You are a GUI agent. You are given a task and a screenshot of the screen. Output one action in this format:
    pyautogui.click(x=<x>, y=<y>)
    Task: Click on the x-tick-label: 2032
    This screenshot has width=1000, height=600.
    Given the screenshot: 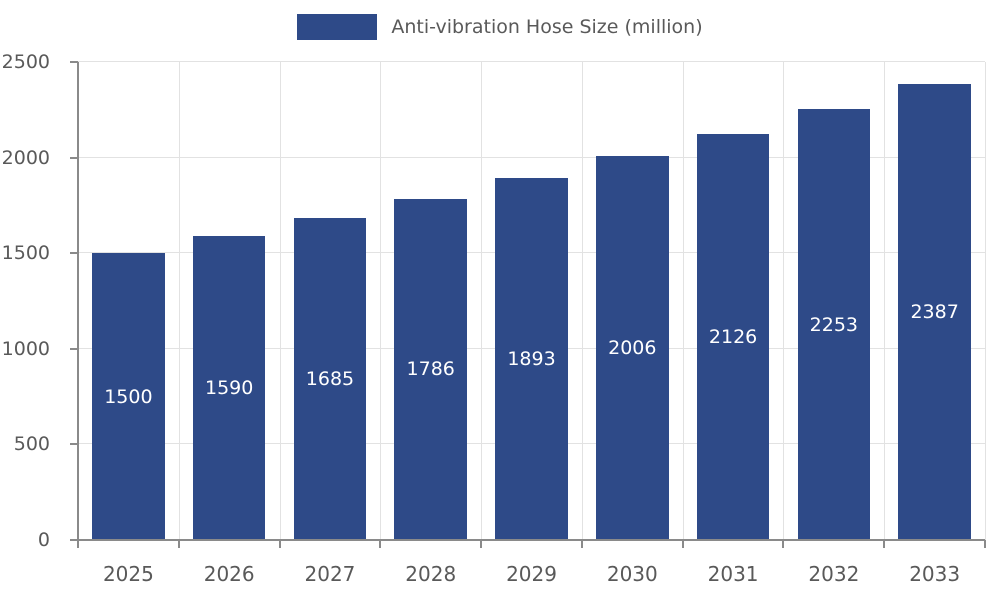 What is the action you would take?
    pyautogui.click(x=834, y=574)
    